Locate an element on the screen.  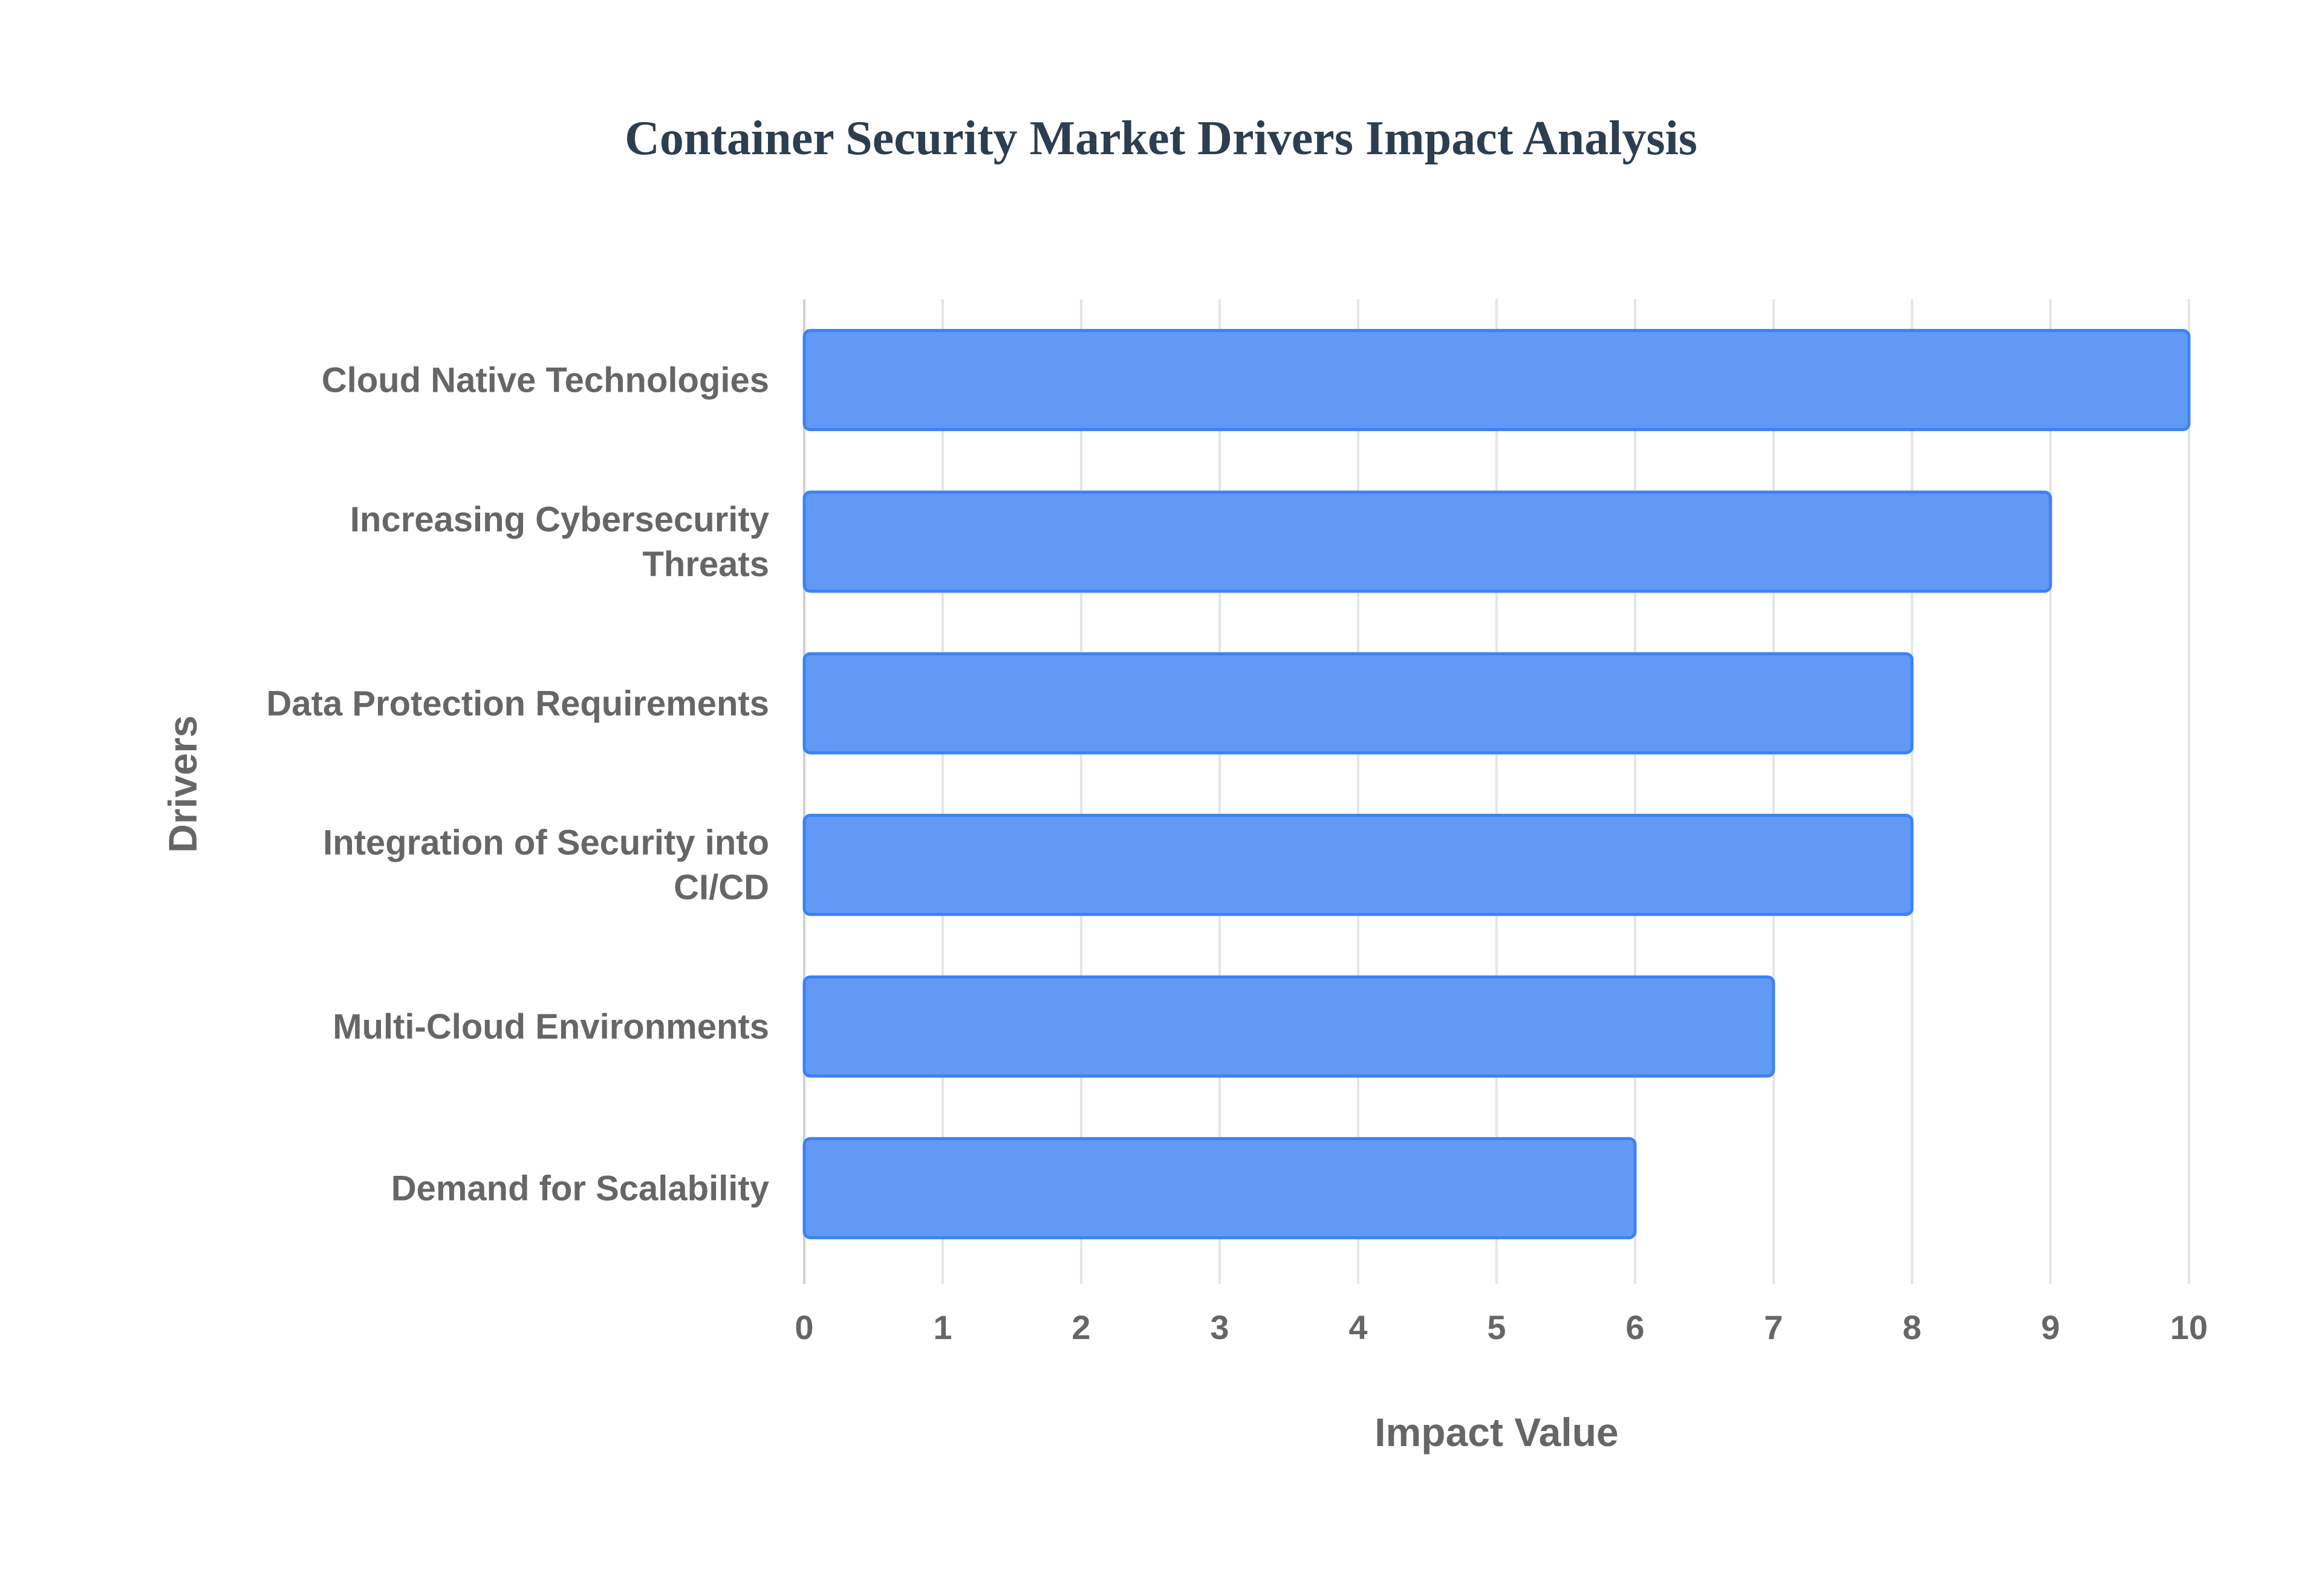
category-label: Multi-Cloud Environments is located at coordinates (551, 1026).